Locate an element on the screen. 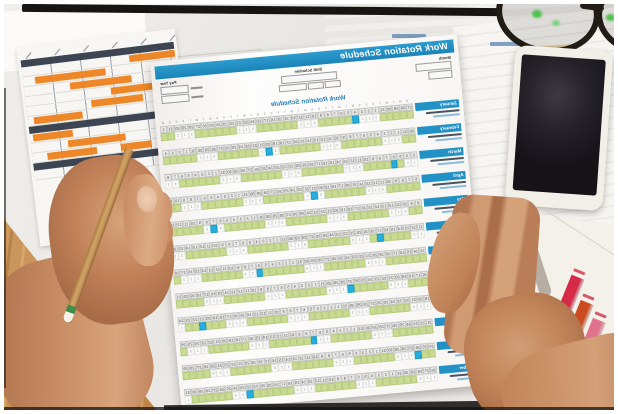 The image size is (618, 414). month-input-box is located at coordinates (440, 74).